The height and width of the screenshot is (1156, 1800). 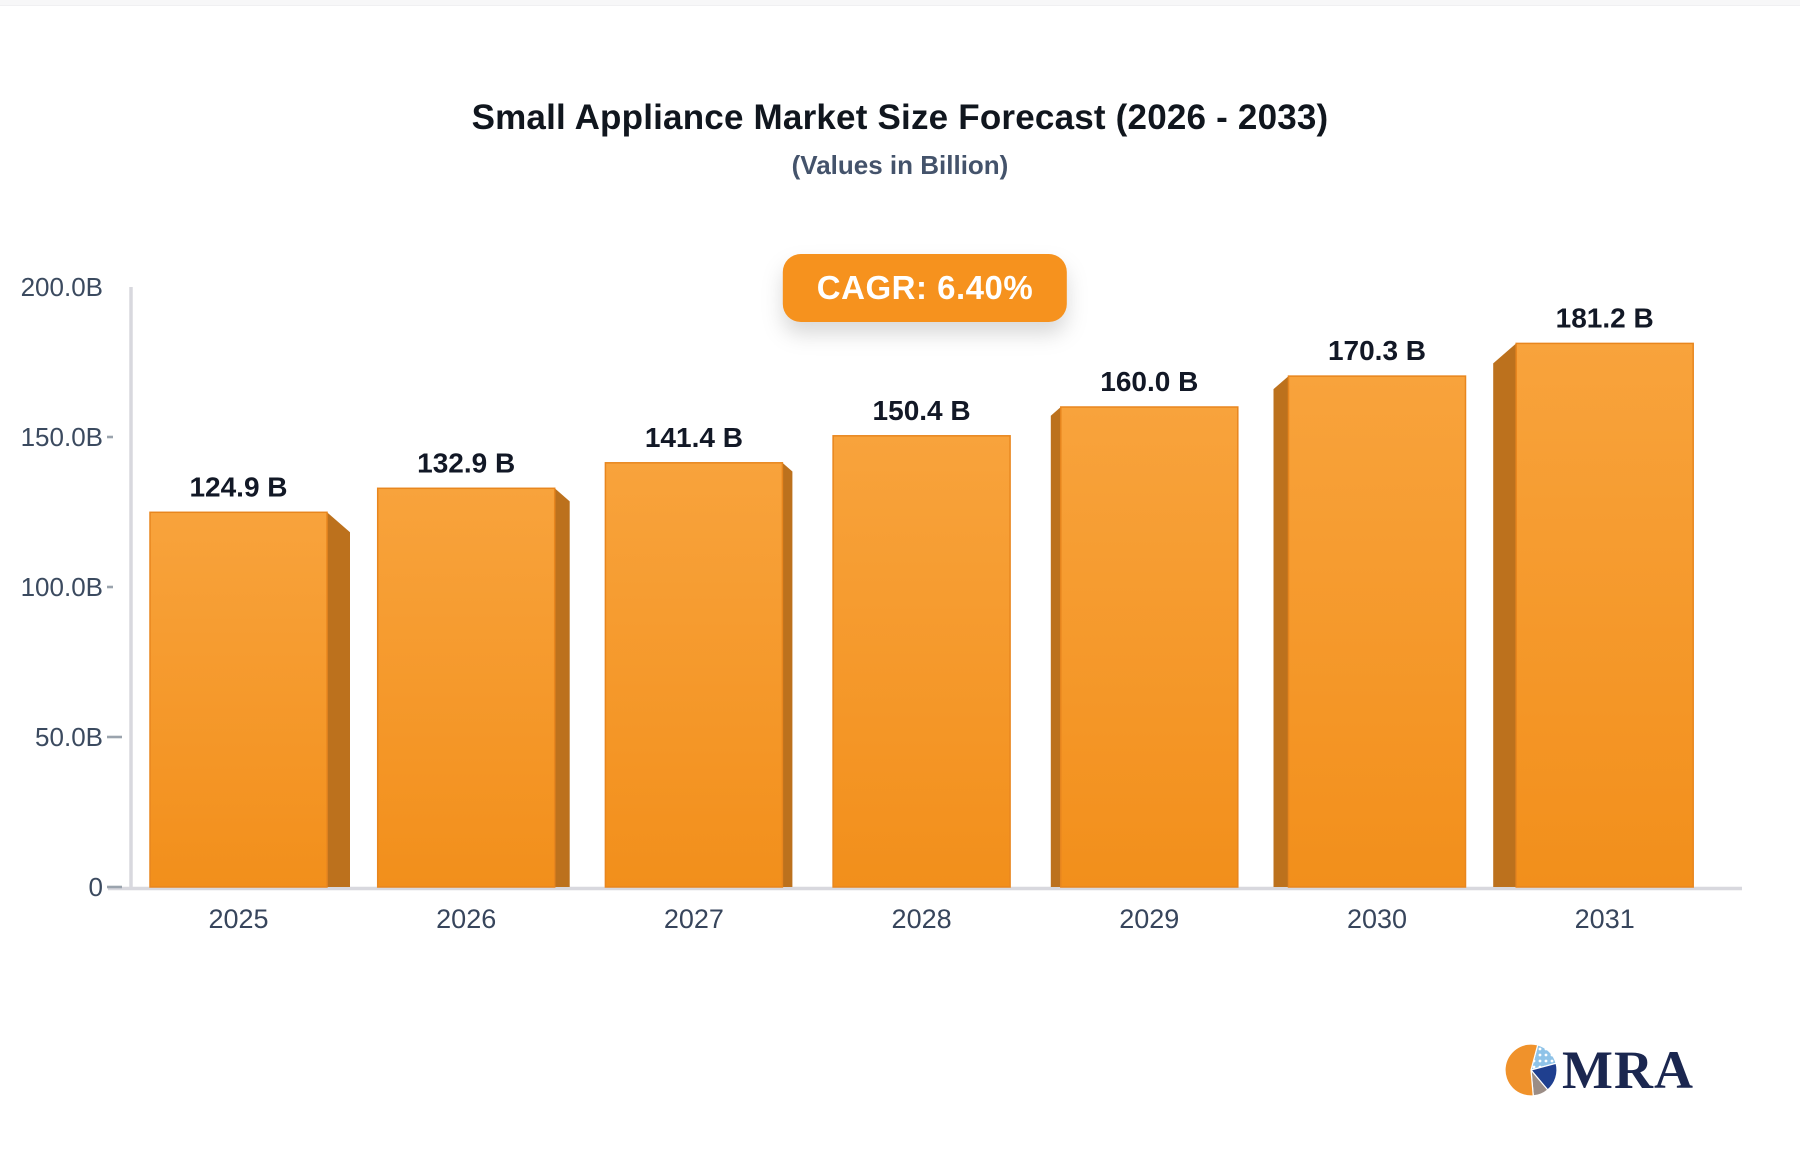 What do you see at coordinates (62, 437) in the screenshot?
I see `y-axis-label: 150.0B` at bounding box center [62, 437].